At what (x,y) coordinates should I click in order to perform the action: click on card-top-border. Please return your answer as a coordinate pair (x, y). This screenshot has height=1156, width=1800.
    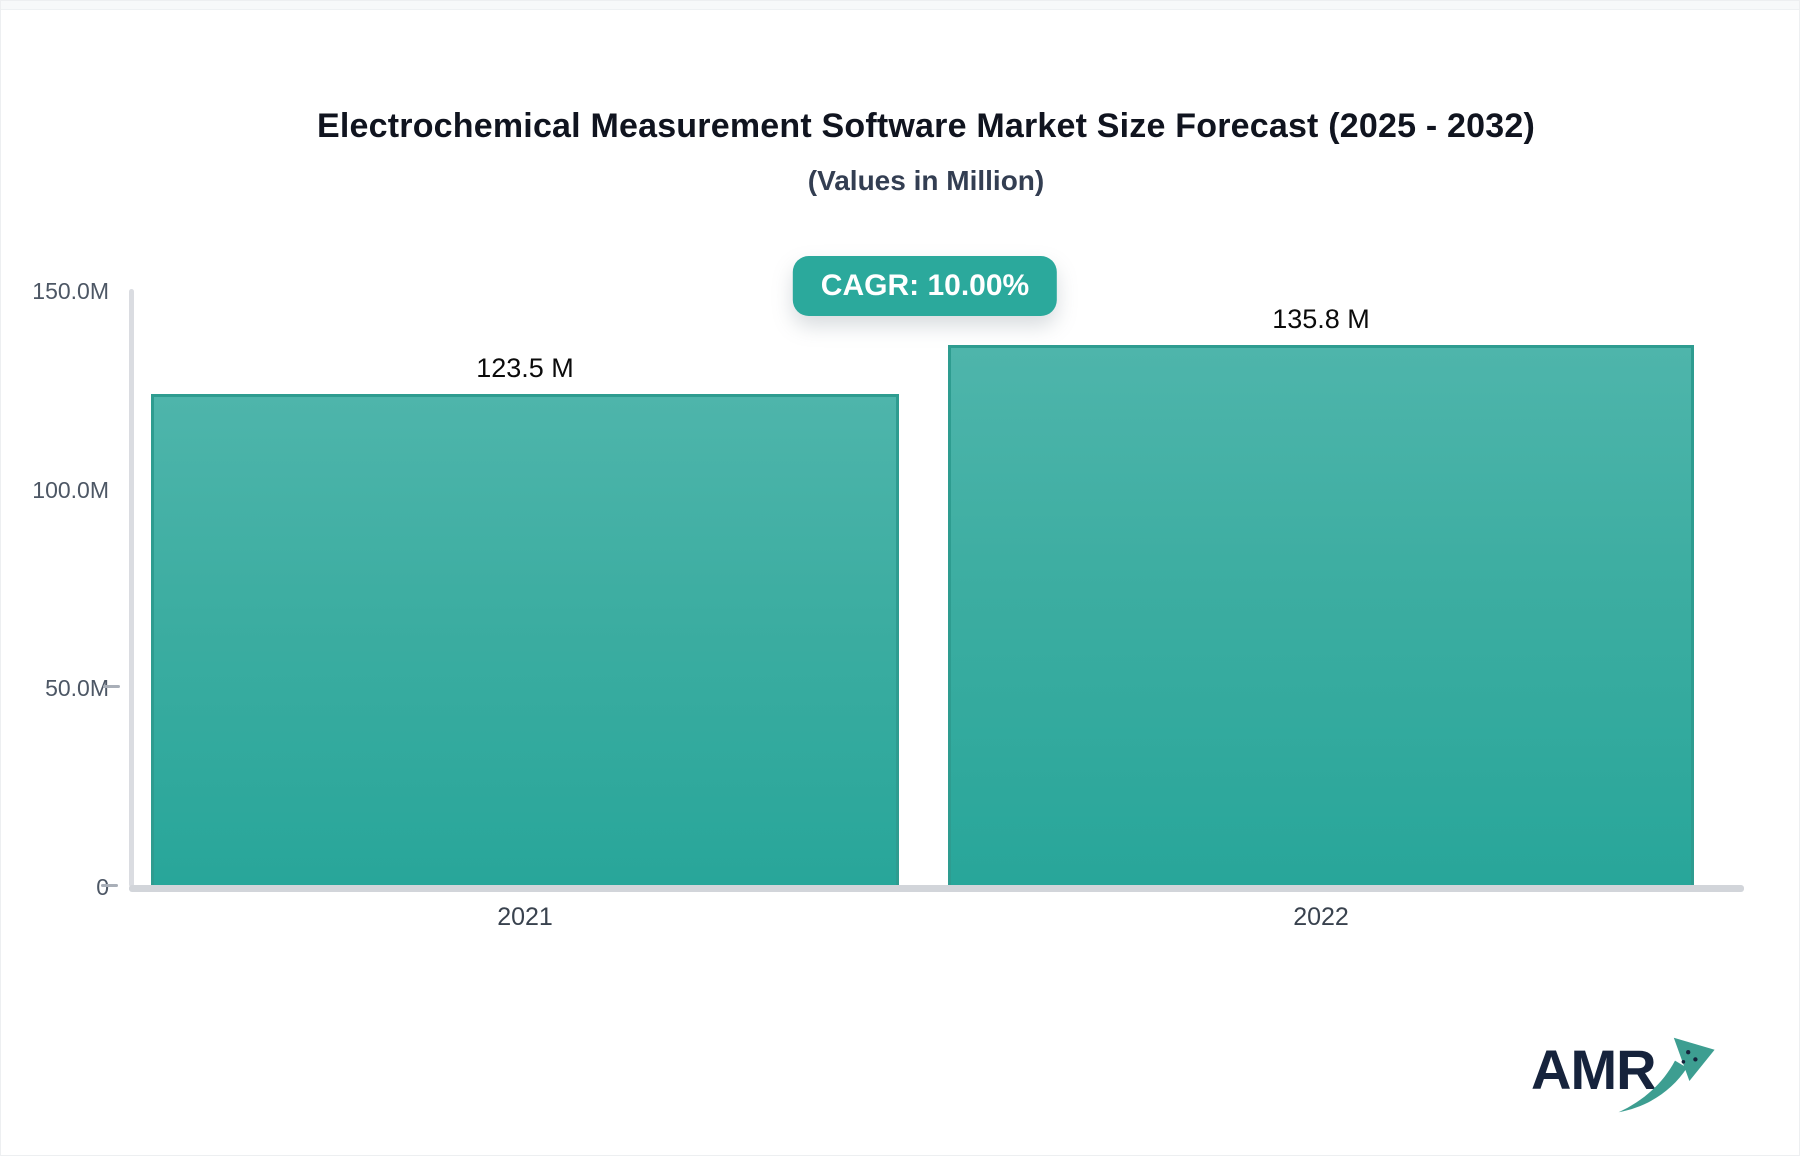
    Looking at the image, I should click on (900, 5).